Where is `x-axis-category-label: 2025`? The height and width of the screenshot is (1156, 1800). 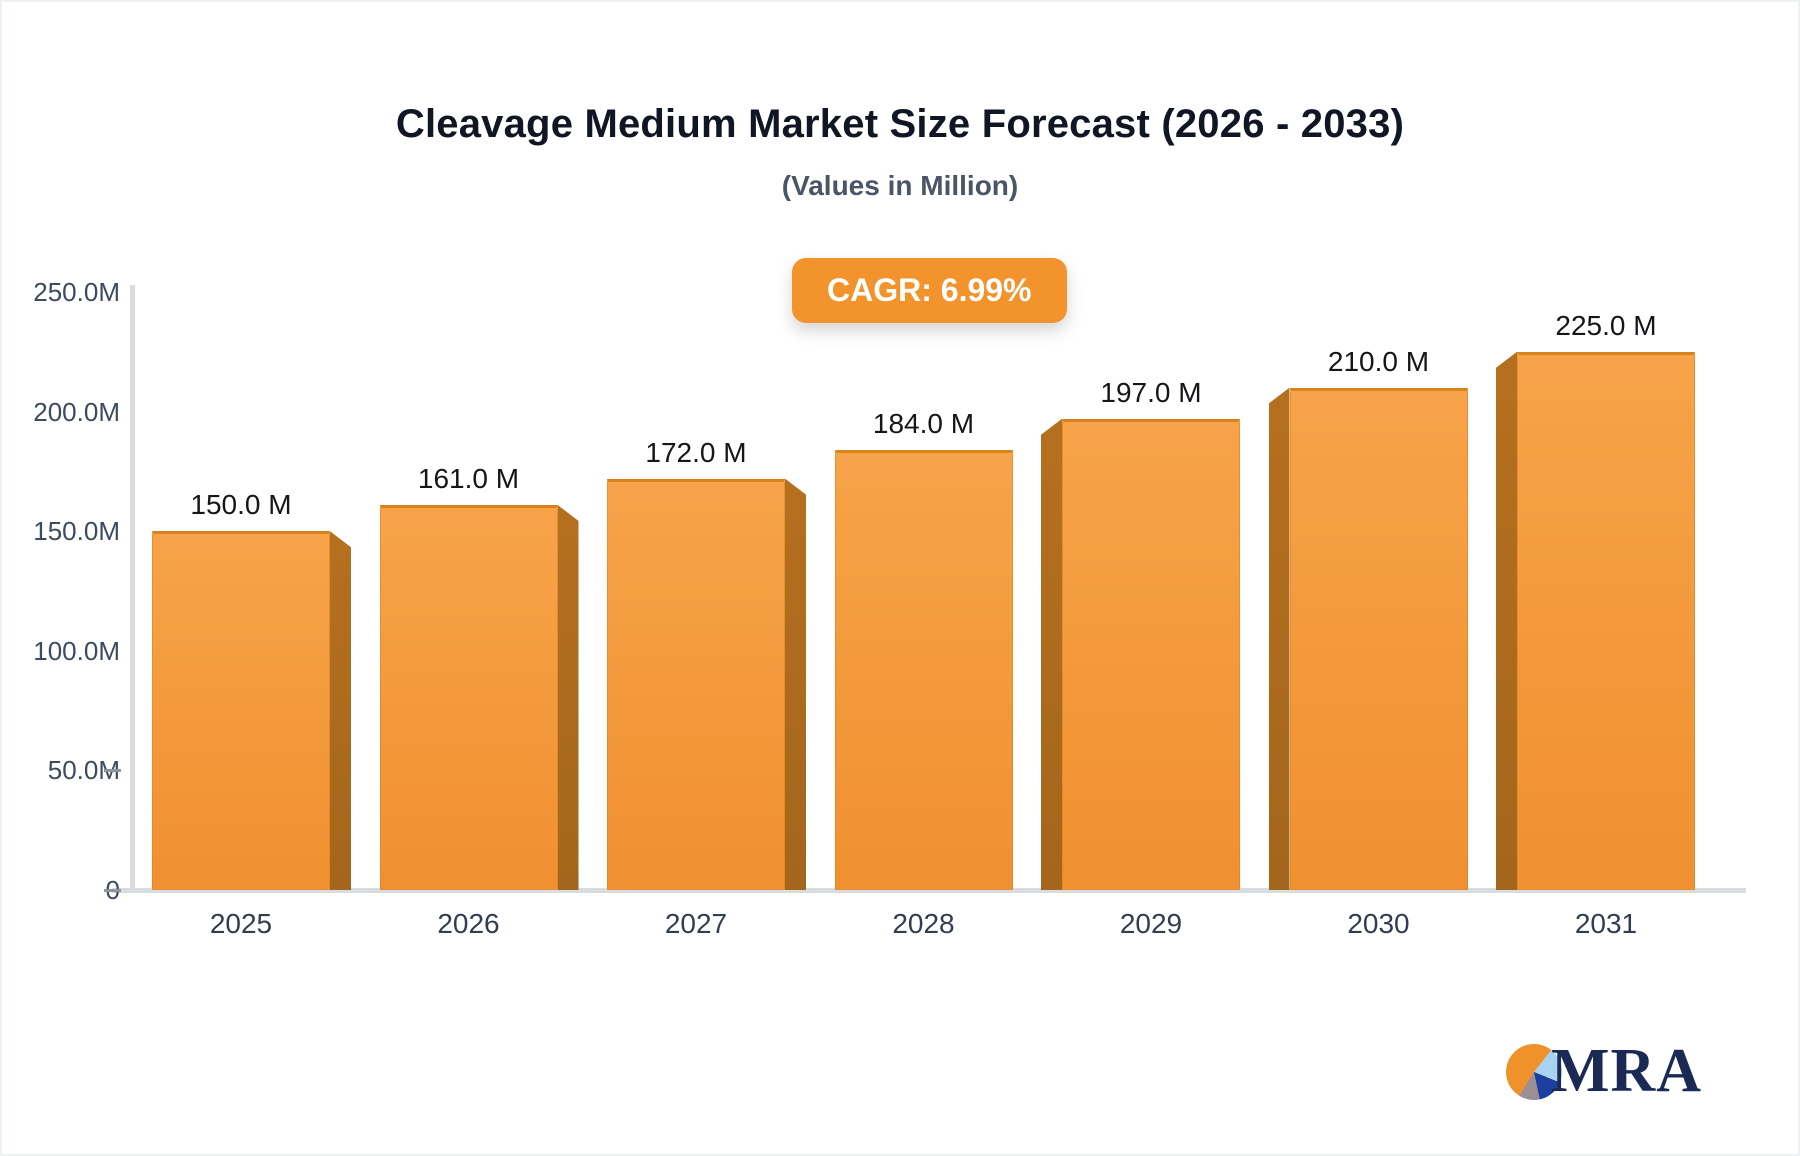
x-axis-category-label: 2025 is located at coordinates (241, 923).